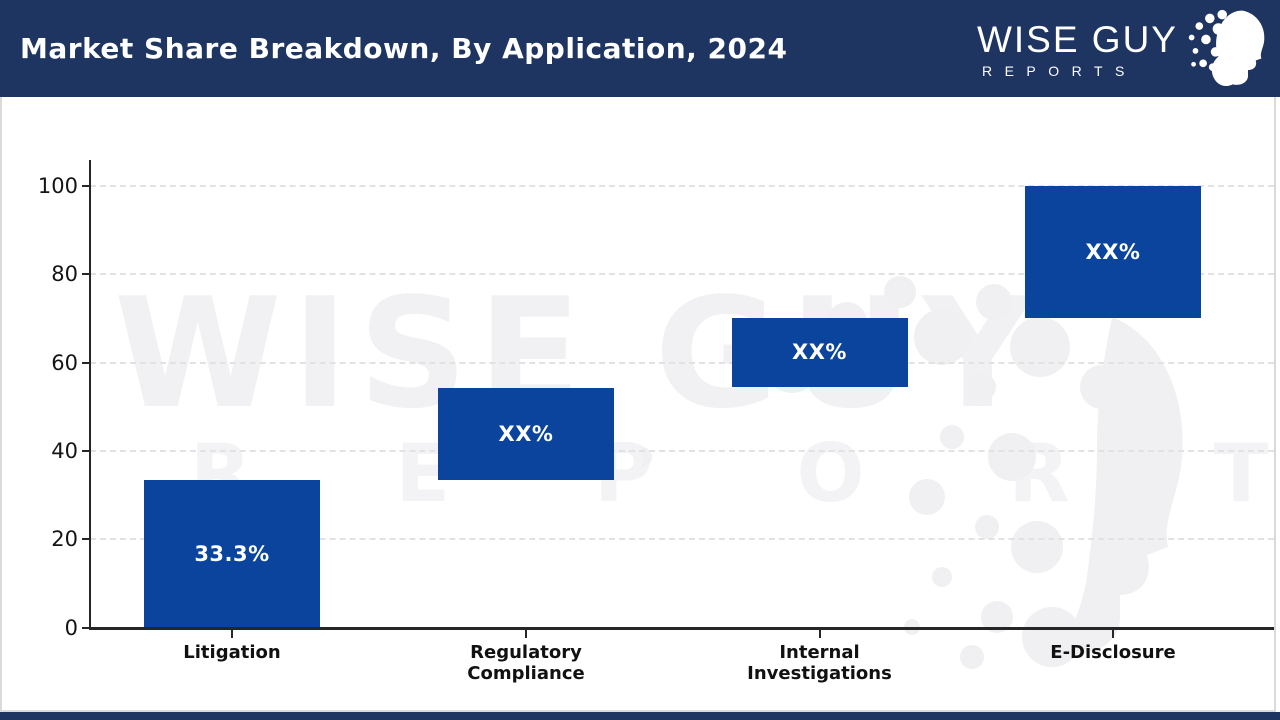 Image resolution: width=1280 pixels, height=720 pixels. Describe the element at coordinates (732, 473) in the screenshot. I see `watermark-line2: R E P O R T S` at that location.